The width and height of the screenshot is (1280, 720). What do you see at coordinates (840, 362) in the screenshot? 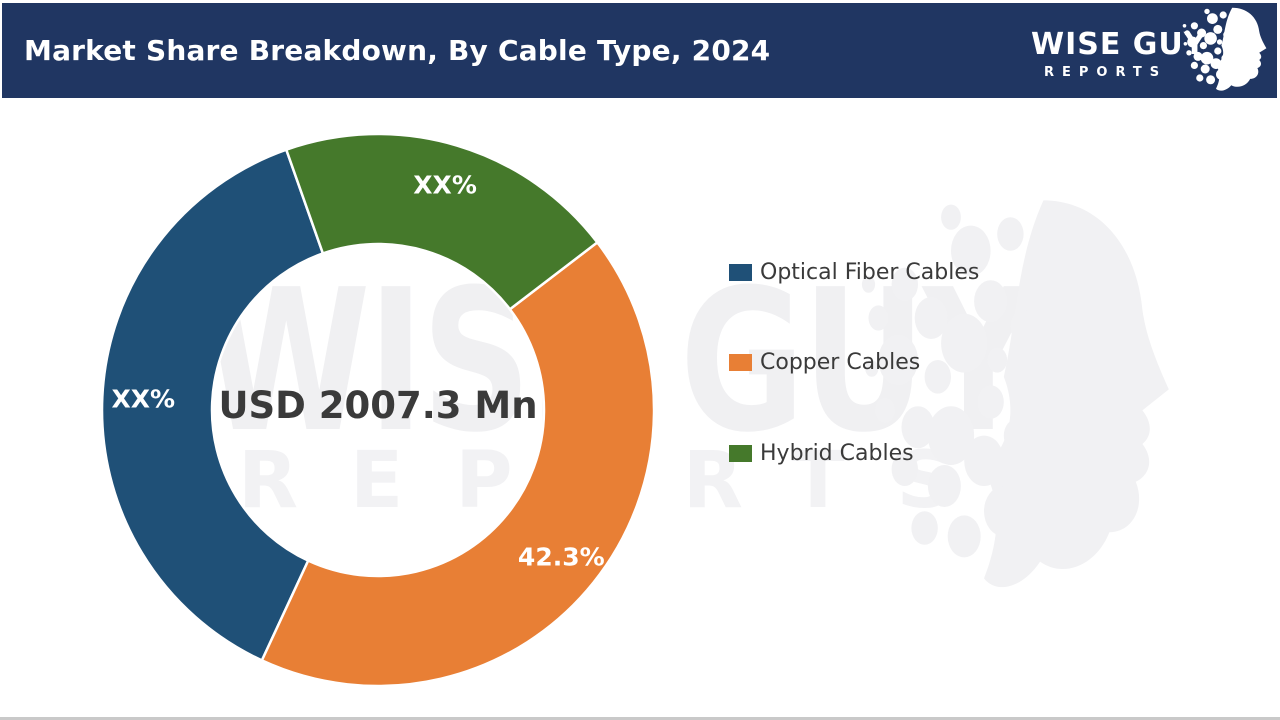
I see `legend-label: Copper Cables` at bounding box center [840, 362].